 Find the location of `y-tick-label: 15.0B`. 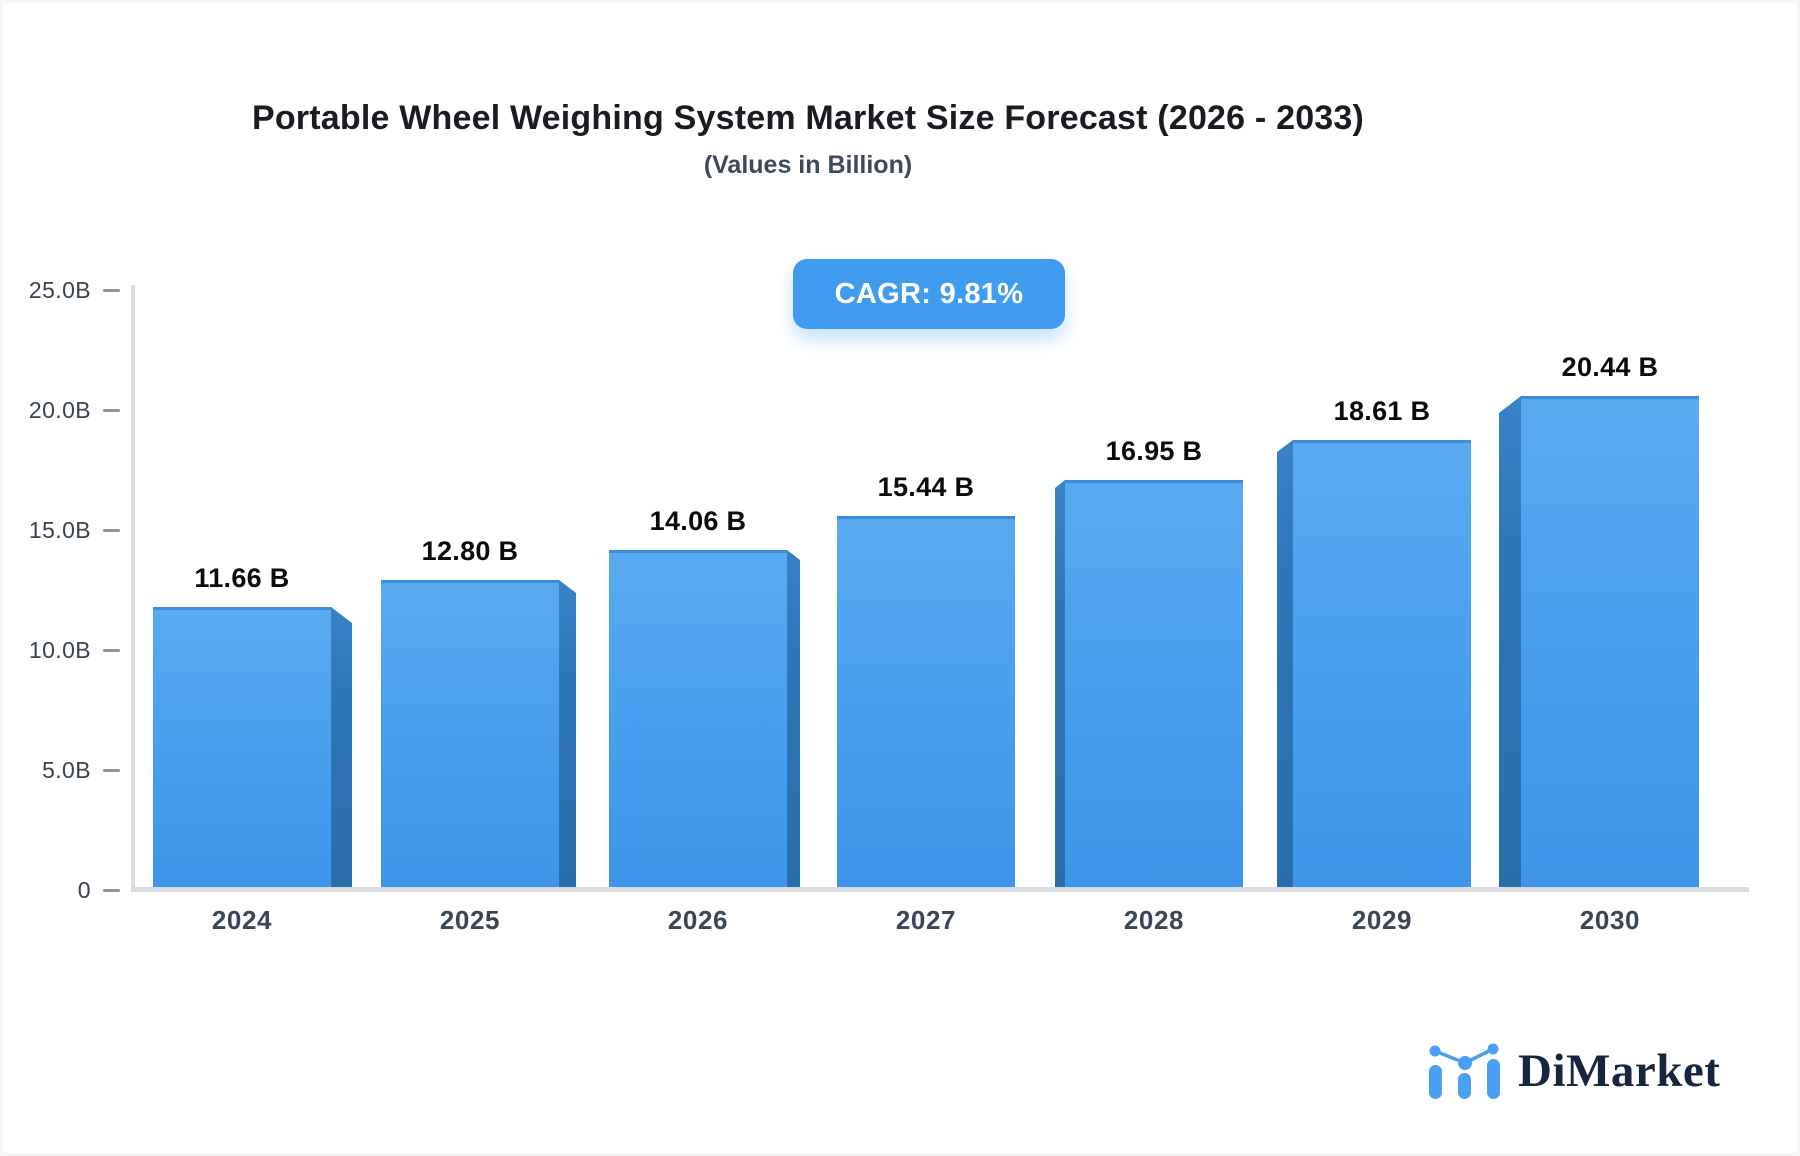

y-tick-label: 15.0B is located at coordinates (59, 530).